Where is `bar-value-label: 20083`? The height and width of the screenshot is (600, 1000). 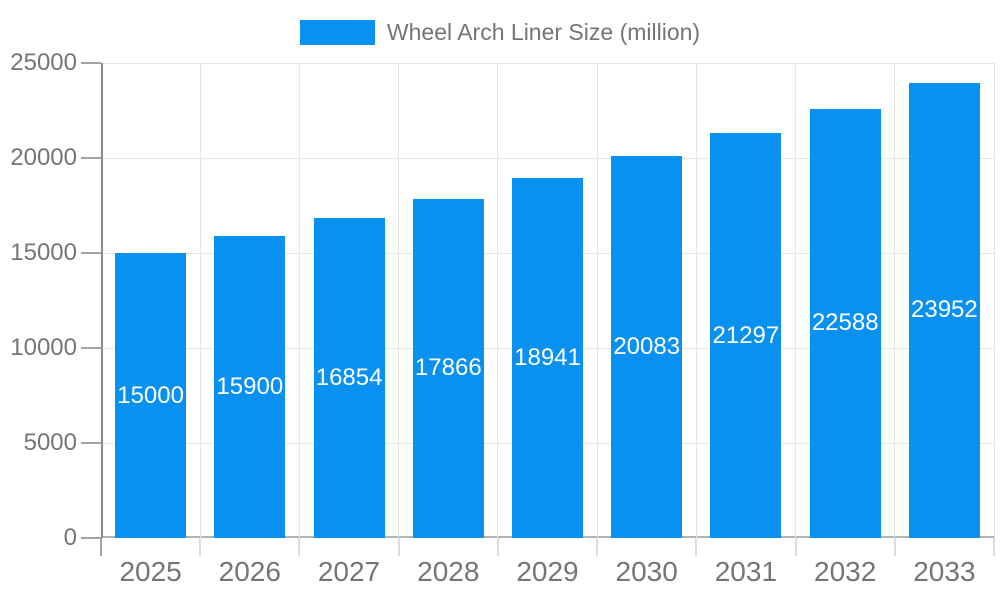 bar-value-label: 20083 is located at coordinates (647, 347).